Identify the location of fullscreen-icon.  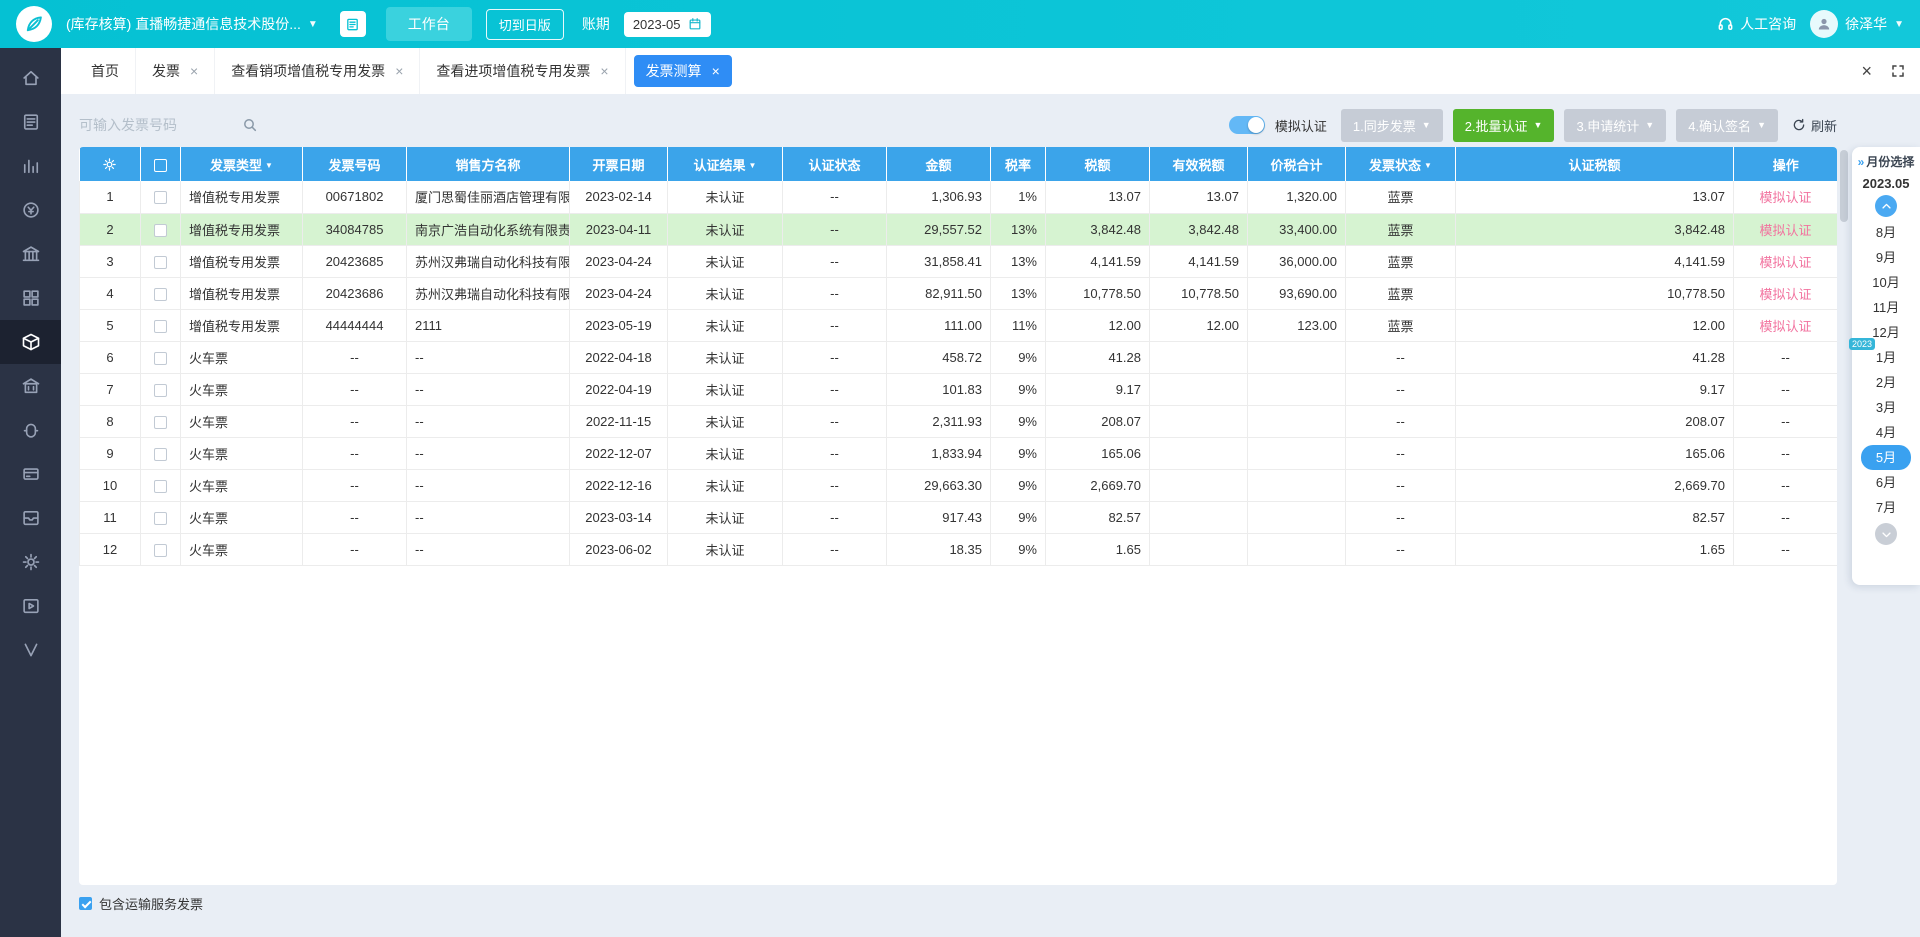
(1898, 71).